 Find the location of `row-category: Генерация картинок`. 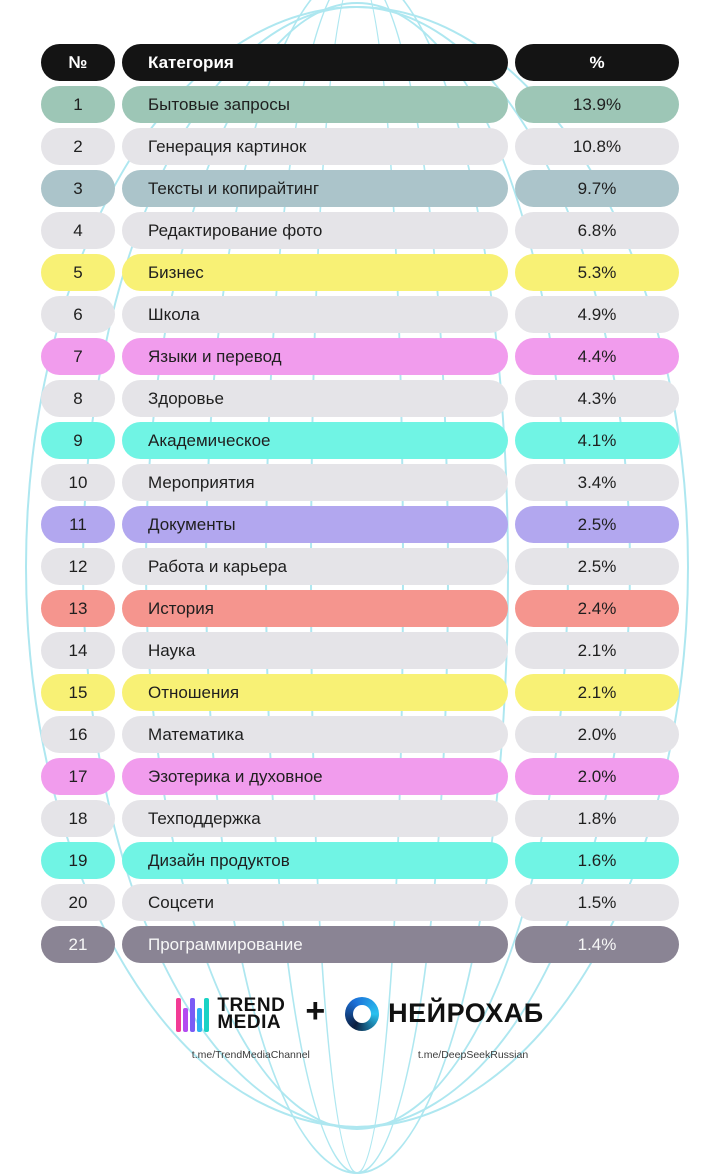

row-category: Генерация картинок is located at coordinates (315, 146).